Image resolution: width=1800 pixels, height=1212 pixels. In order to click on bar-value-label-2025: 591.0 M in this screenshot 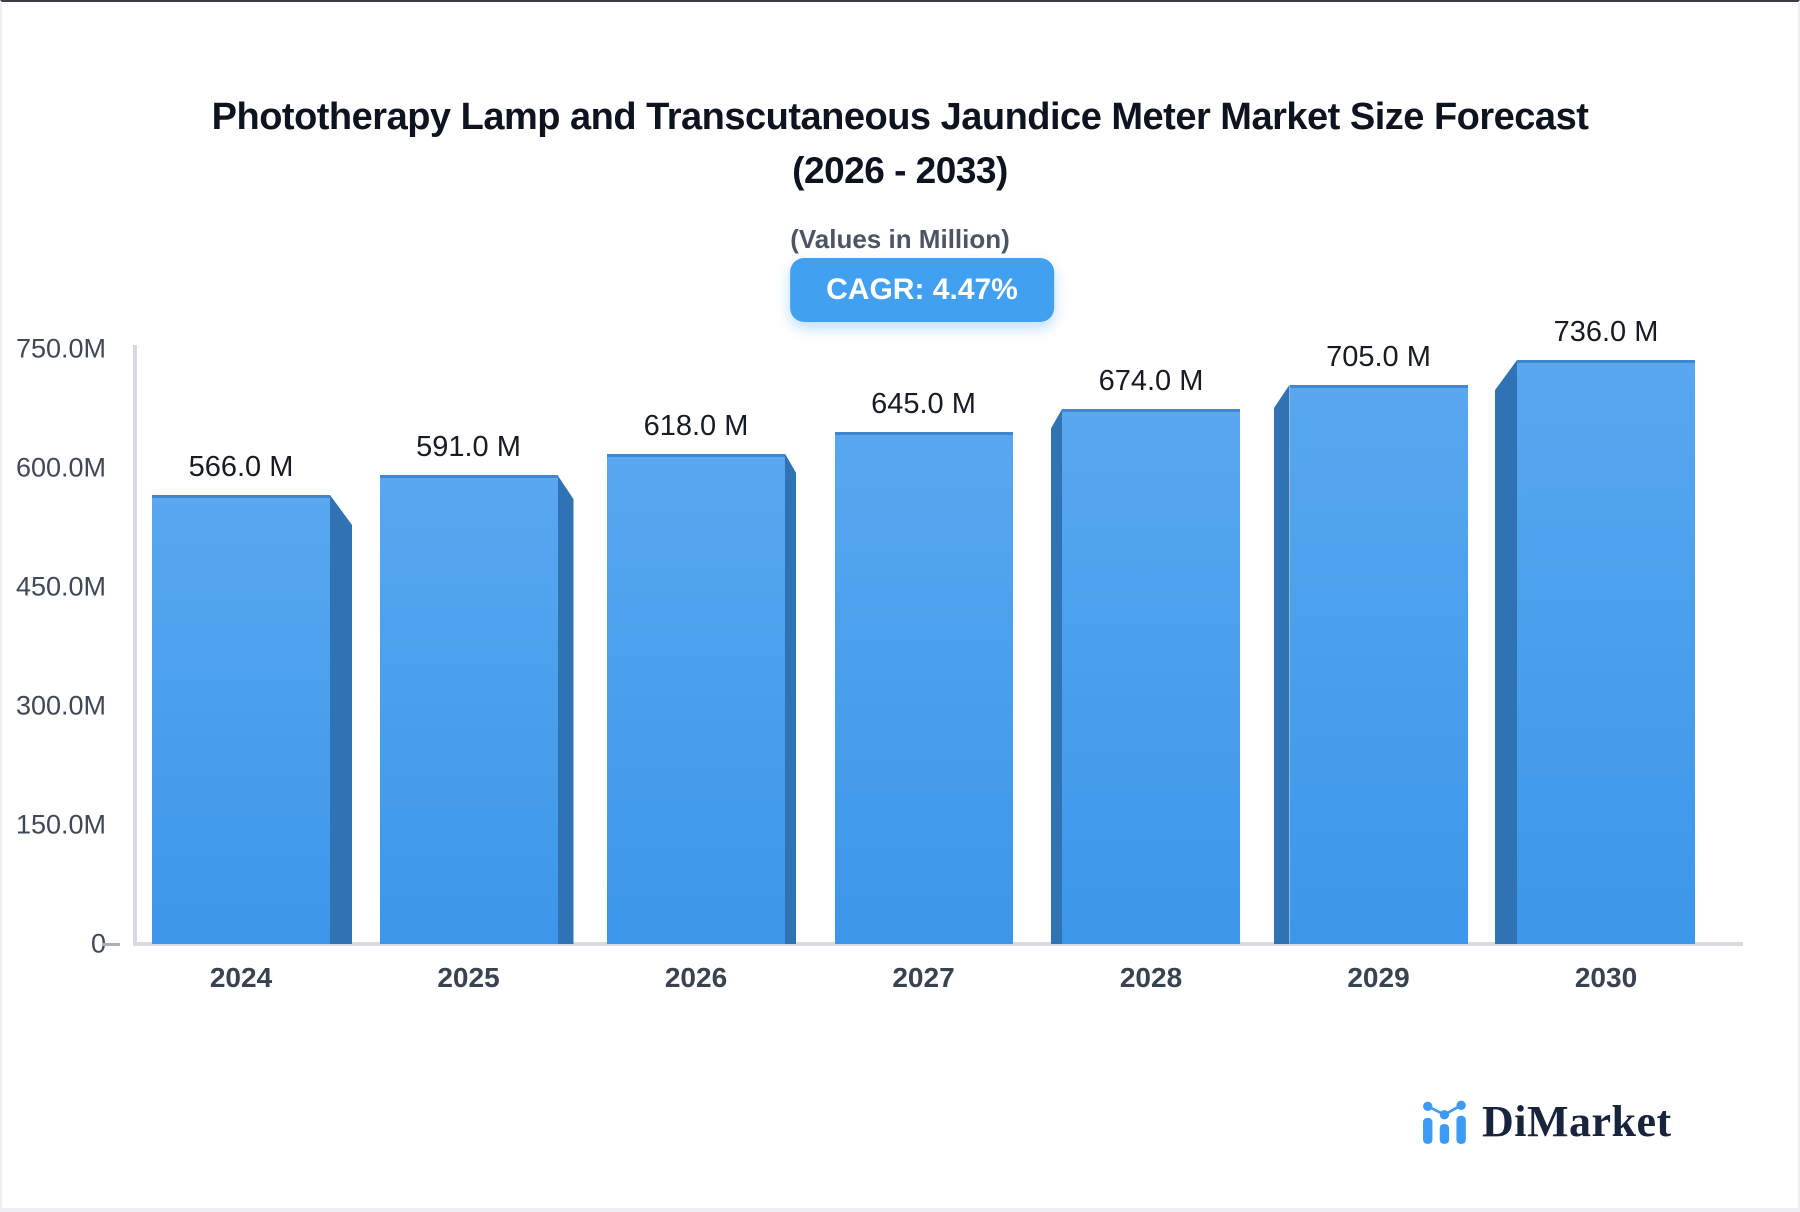, I will do `click(468, 447)`.